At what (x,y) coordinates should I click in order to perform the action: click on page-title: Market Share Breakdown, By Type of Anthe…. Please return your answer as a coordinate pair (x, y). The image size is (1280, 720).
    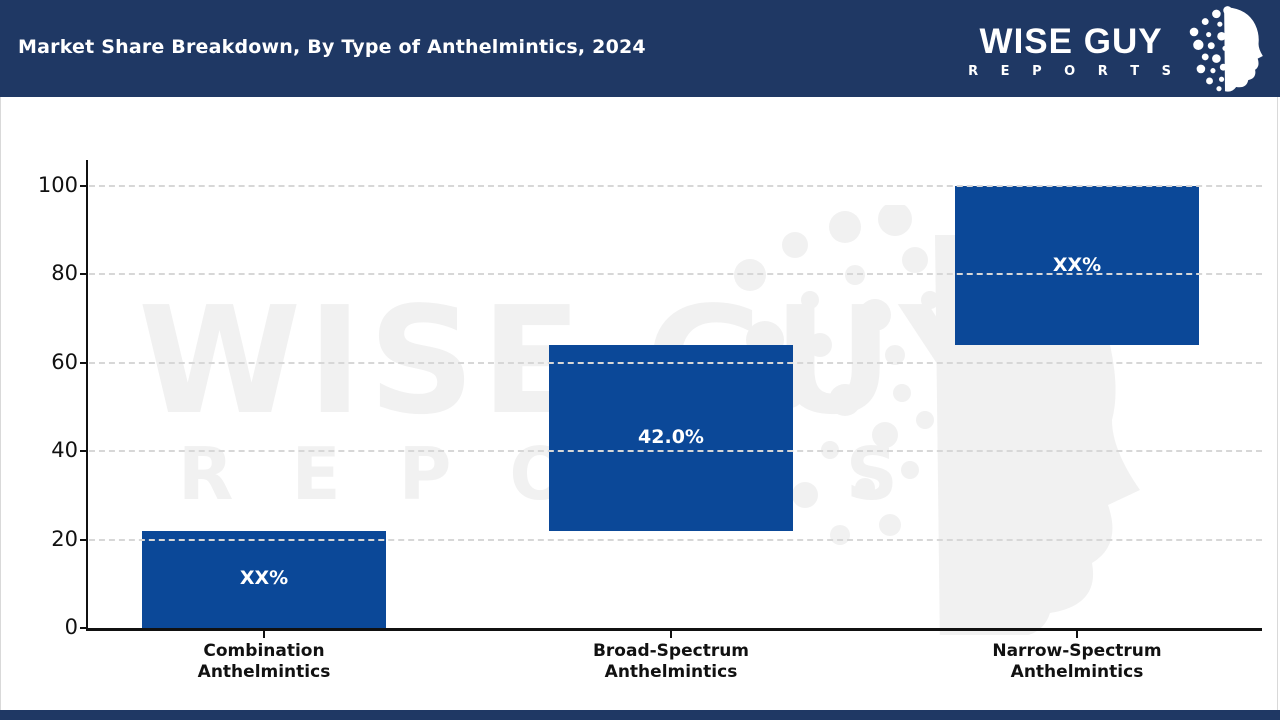
    Looking at the image, I should click on (332, 47).